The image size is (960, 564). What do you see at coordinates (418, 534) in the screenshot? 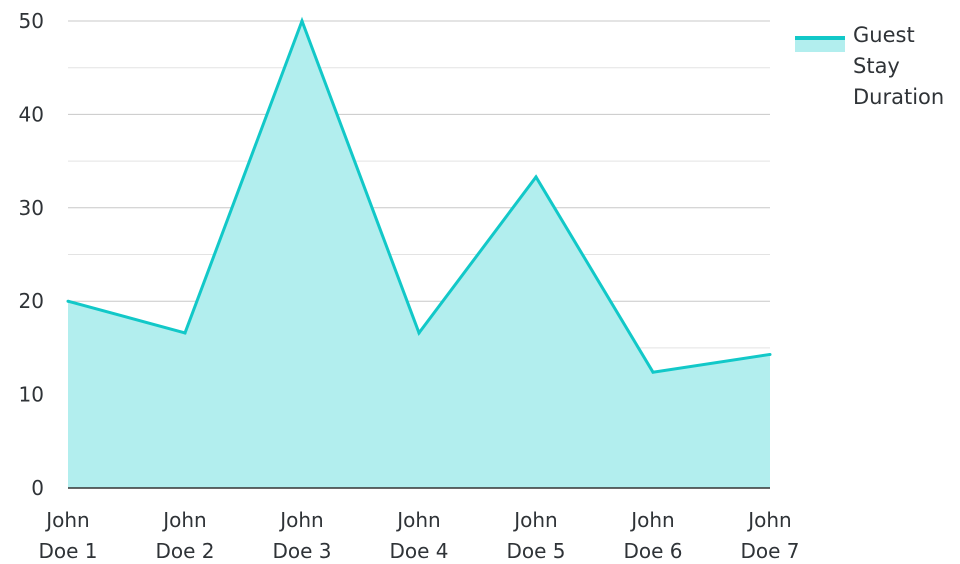
I see `x-tick-label: John Doe 4` at bounding box center [418, 534].